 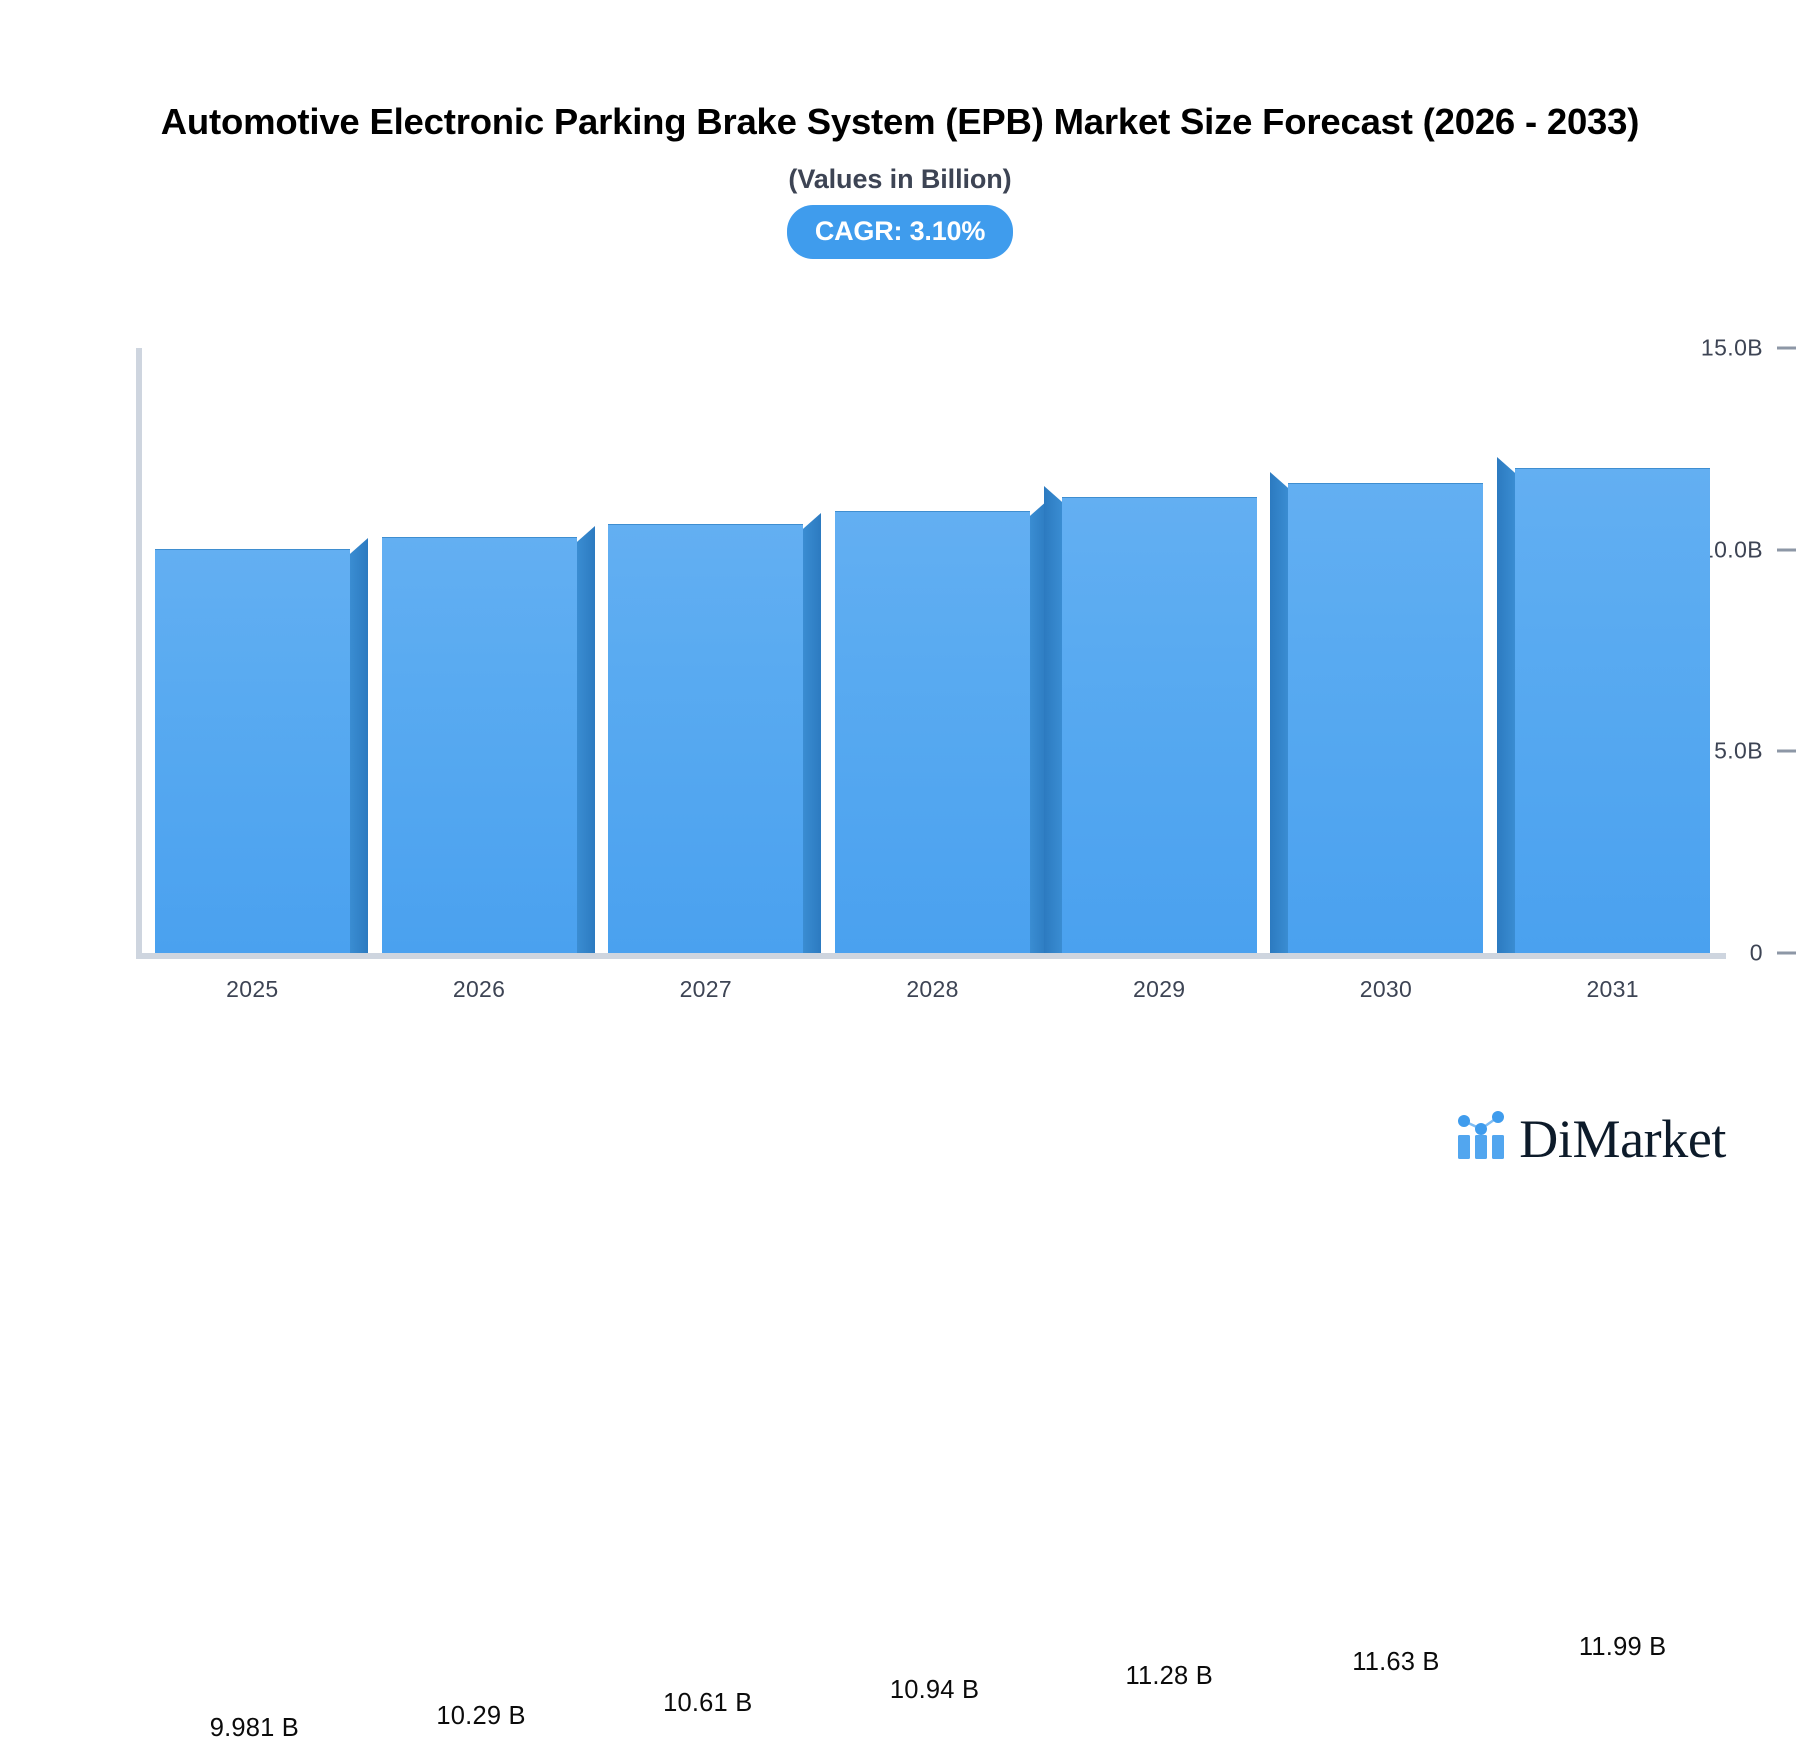 I want to click on y-axis-tick-label: 5.0B, so click(x=1738, y=750).